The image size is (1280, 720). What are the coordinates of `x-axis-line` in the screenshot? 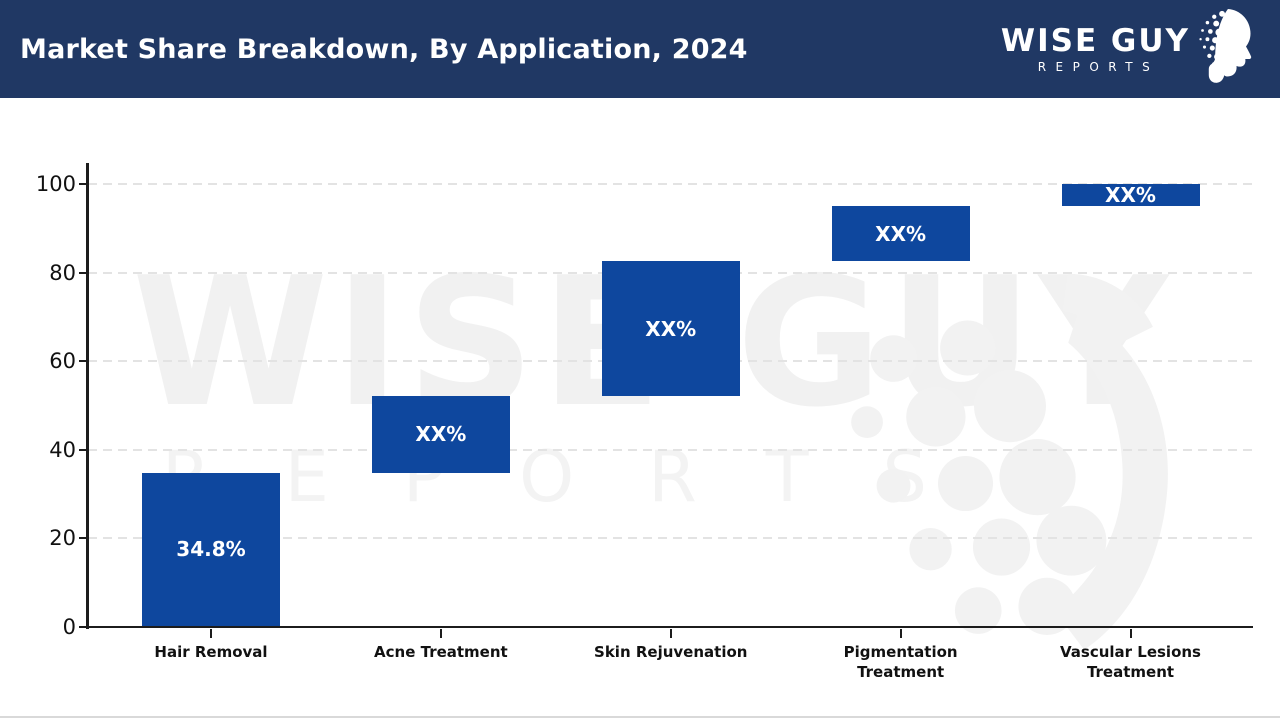 It's located at (669, 626).